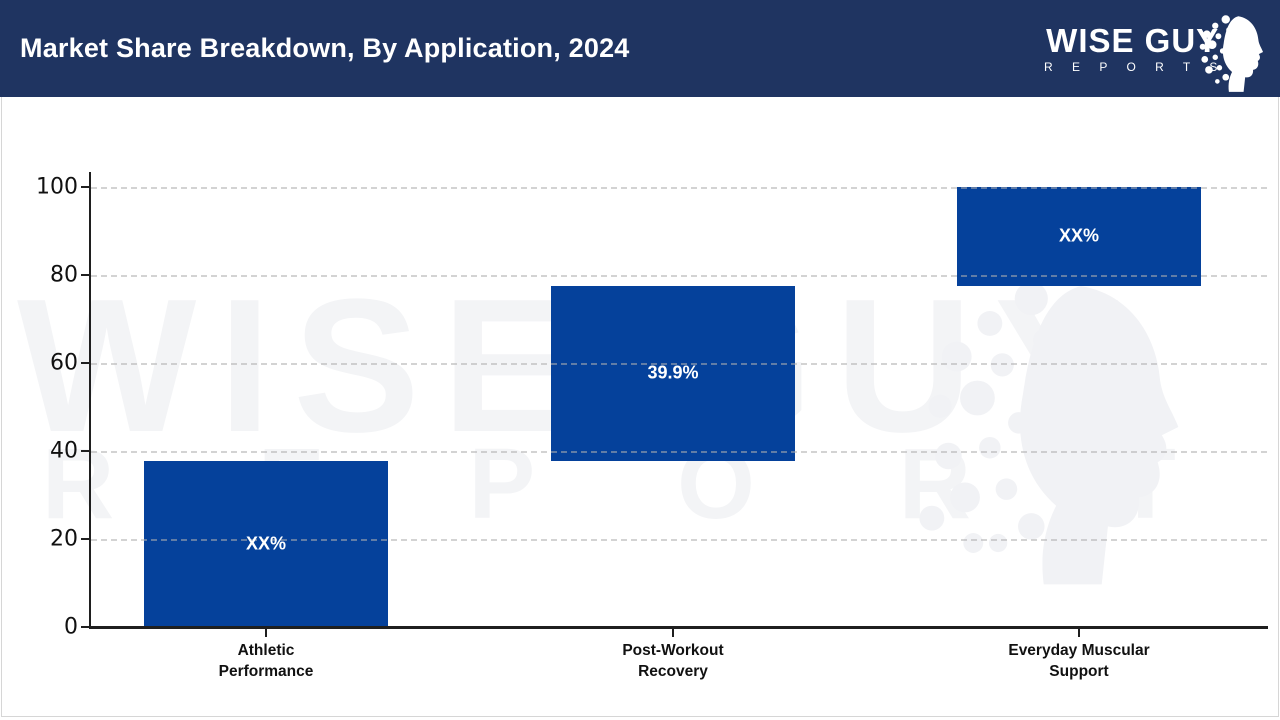 The image size is (1280, 720). I want to click on logo-text: WISE GUY R E P O R T S, so click(1133, 48).